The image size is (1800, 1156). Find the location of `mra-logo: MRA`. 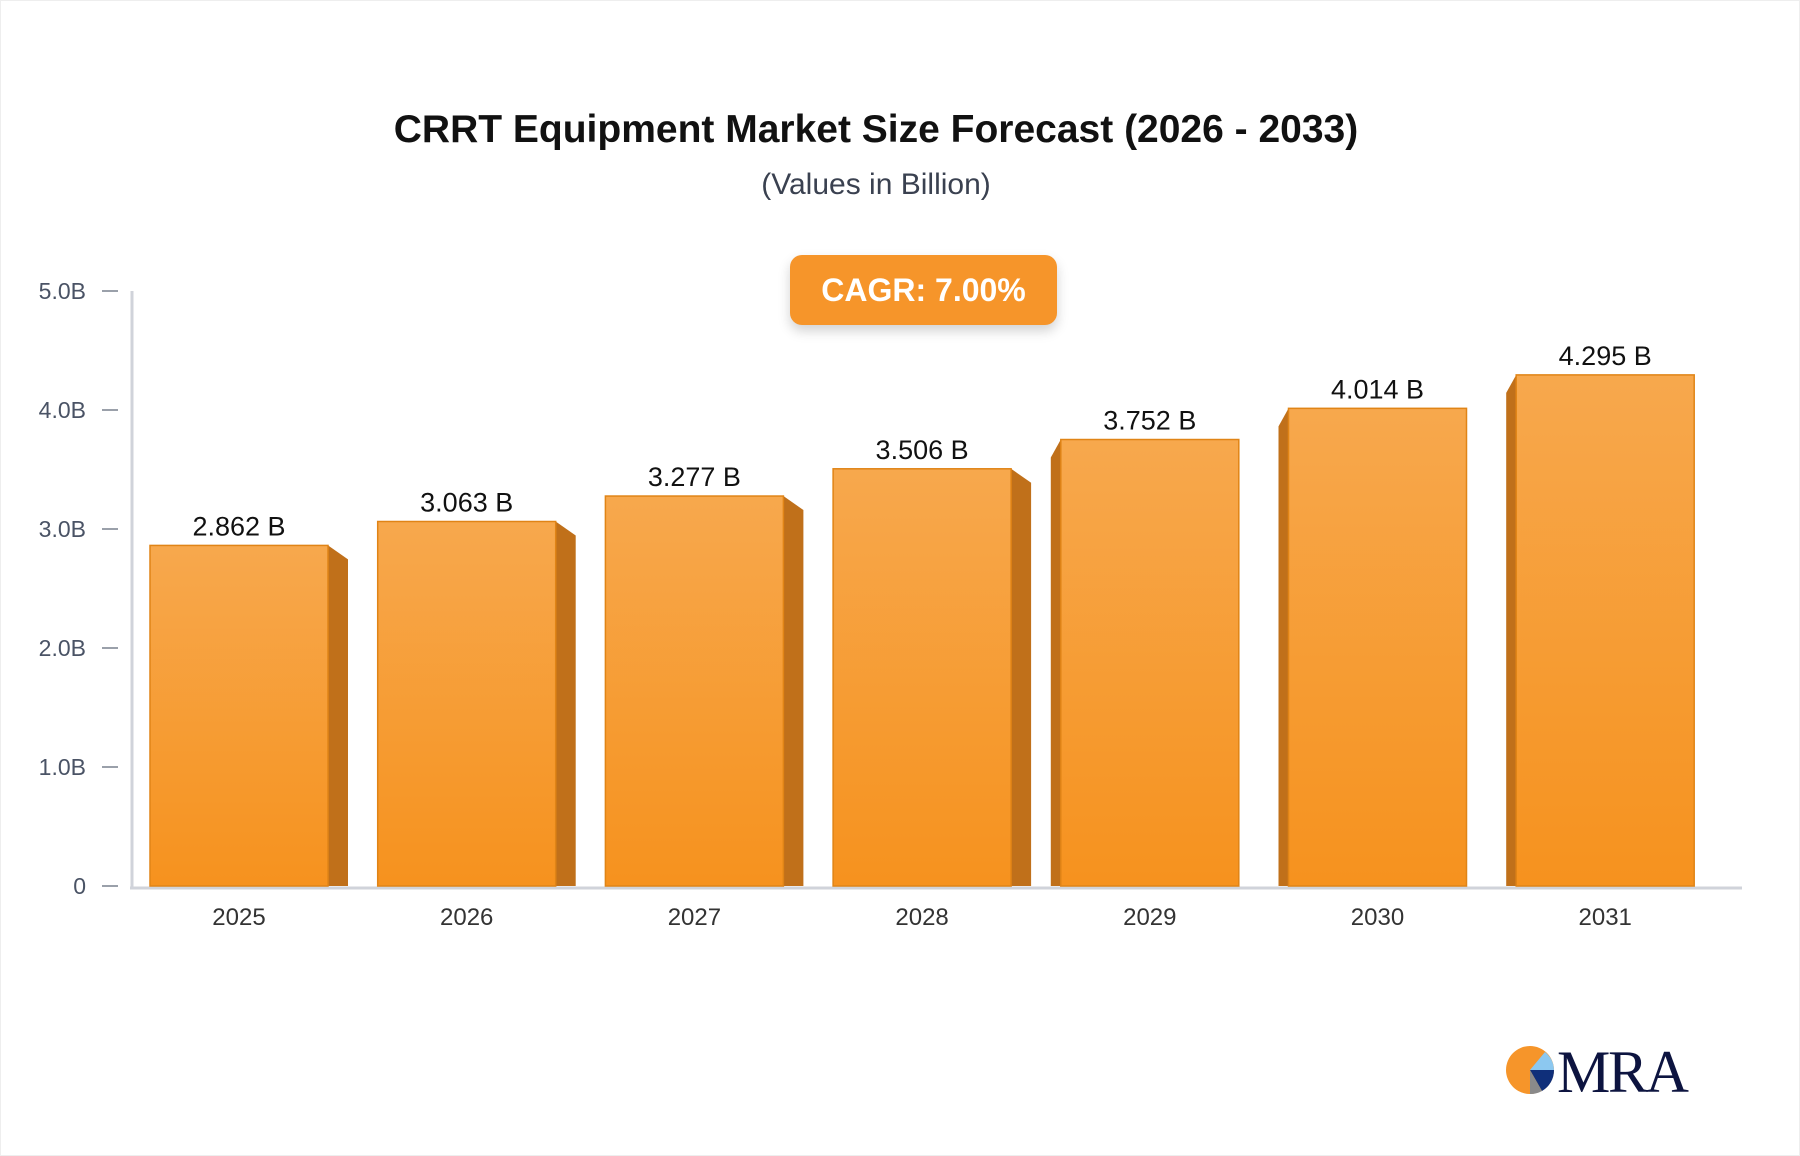

mra-logo: MRA is located at coordinates (1597, 1070).